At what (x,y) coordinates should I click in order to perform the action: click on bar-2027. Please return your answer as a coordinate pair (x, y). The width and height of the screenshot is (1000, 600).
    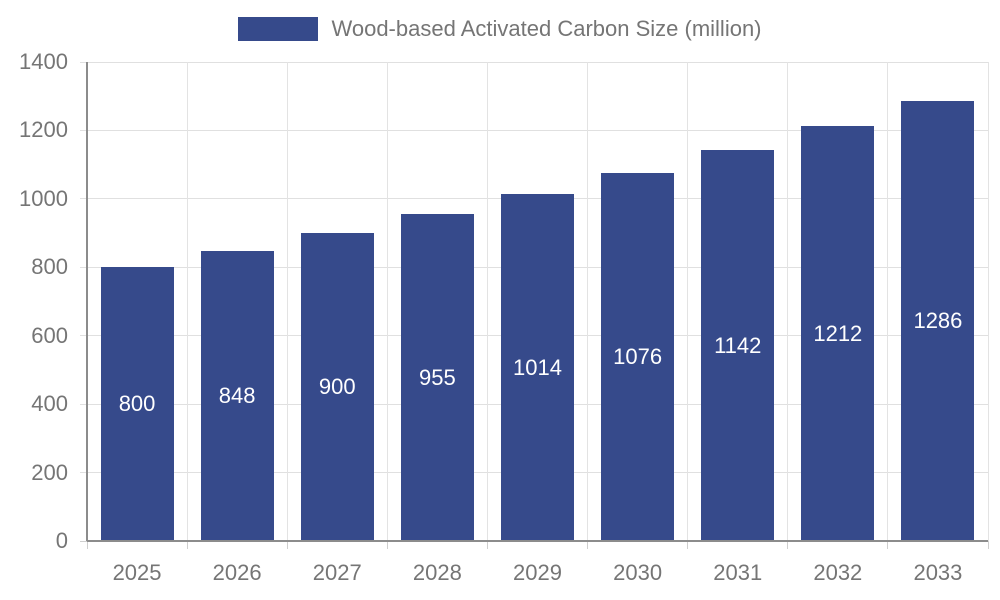
    Looking at the image, I should click on (337, 387).